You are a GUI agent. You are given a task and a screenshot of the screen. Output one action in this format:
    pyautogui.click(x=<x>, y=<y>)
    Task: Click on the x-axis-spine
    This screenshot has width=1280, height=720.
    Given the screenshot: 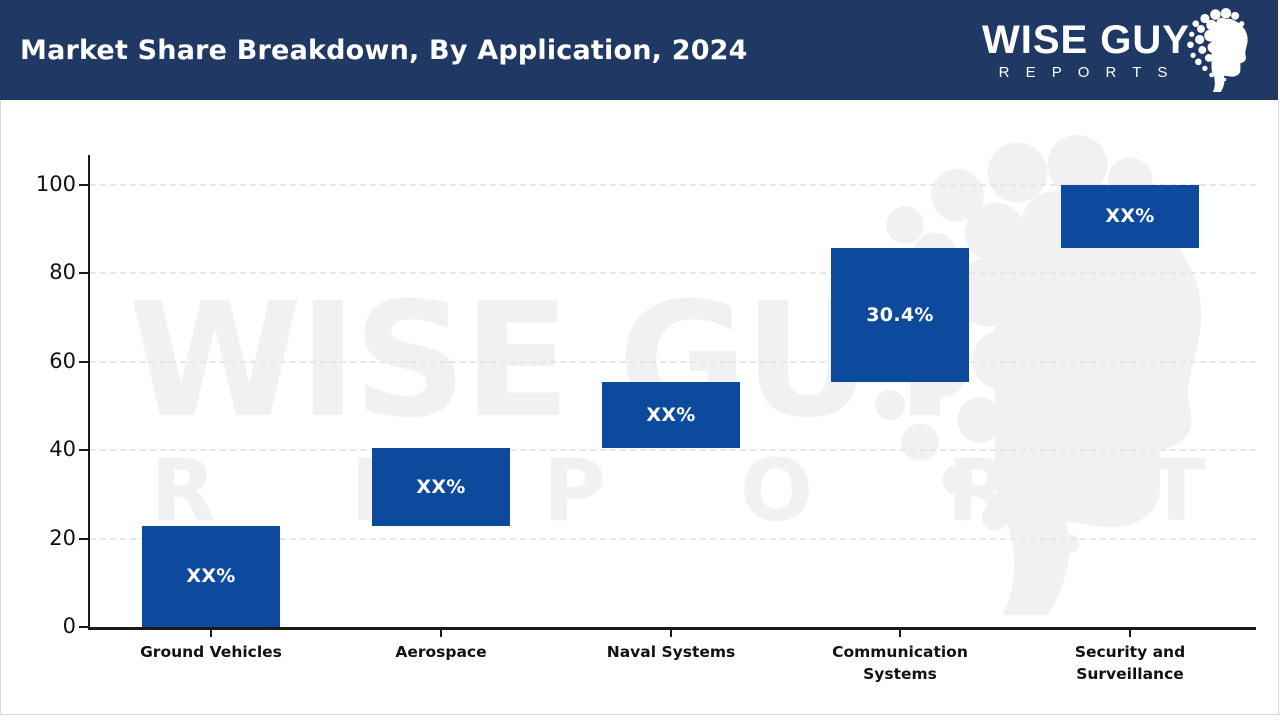 What is the action you would take?
    pyautogui.click(x=672, y=628)
    